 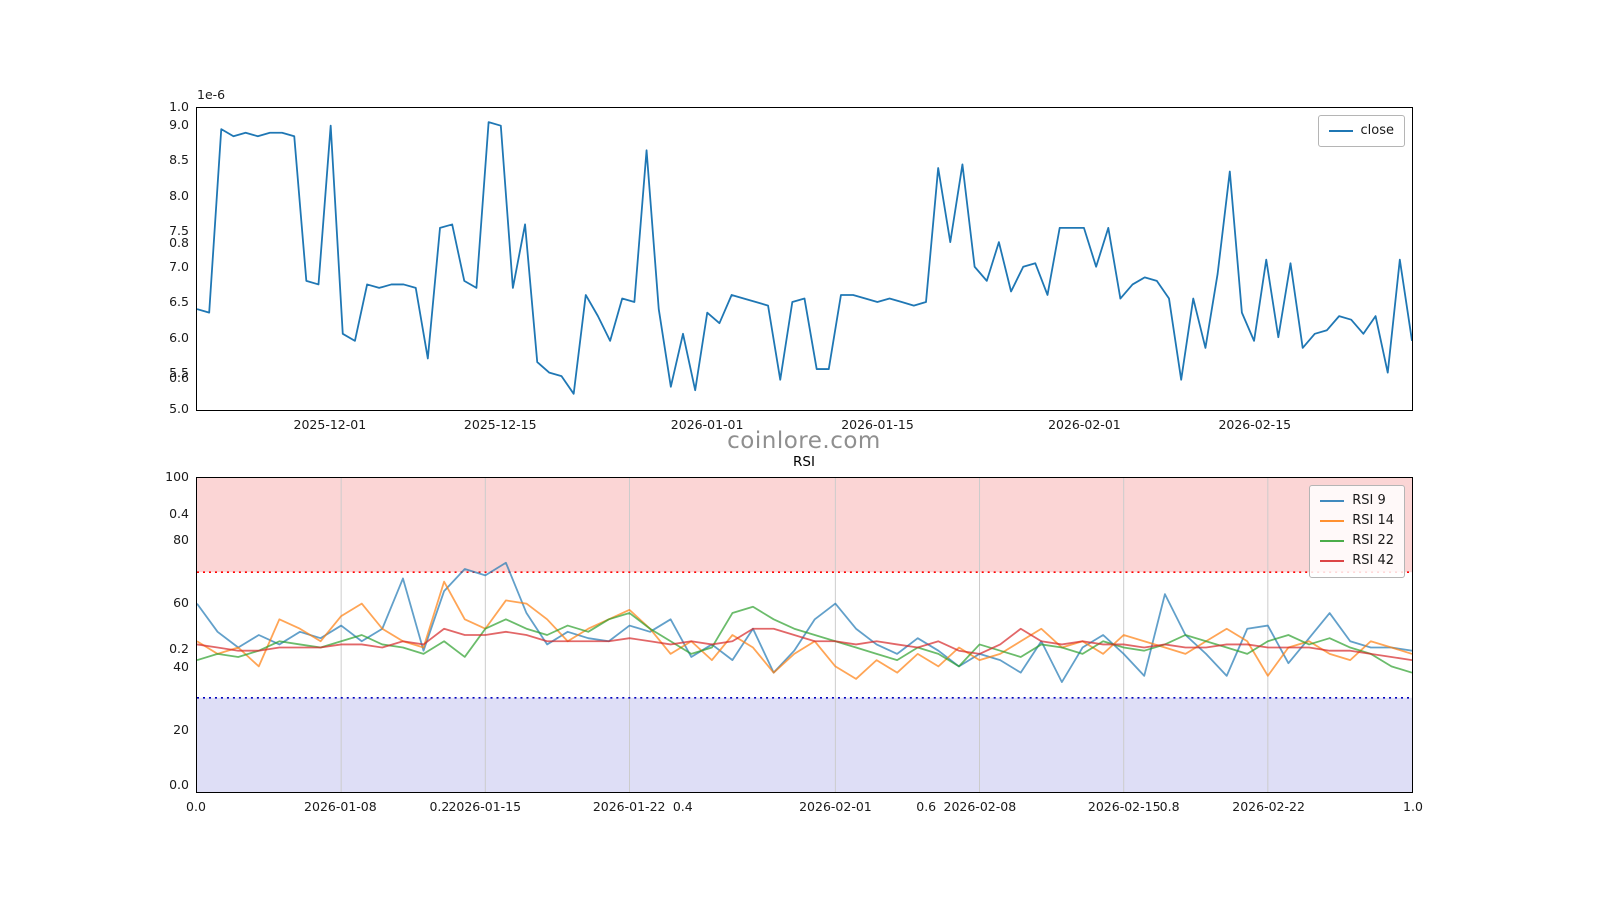 I want to click on rsi-xtick-2026-01-15: 2026-01-15, so click(x=485, y=806).